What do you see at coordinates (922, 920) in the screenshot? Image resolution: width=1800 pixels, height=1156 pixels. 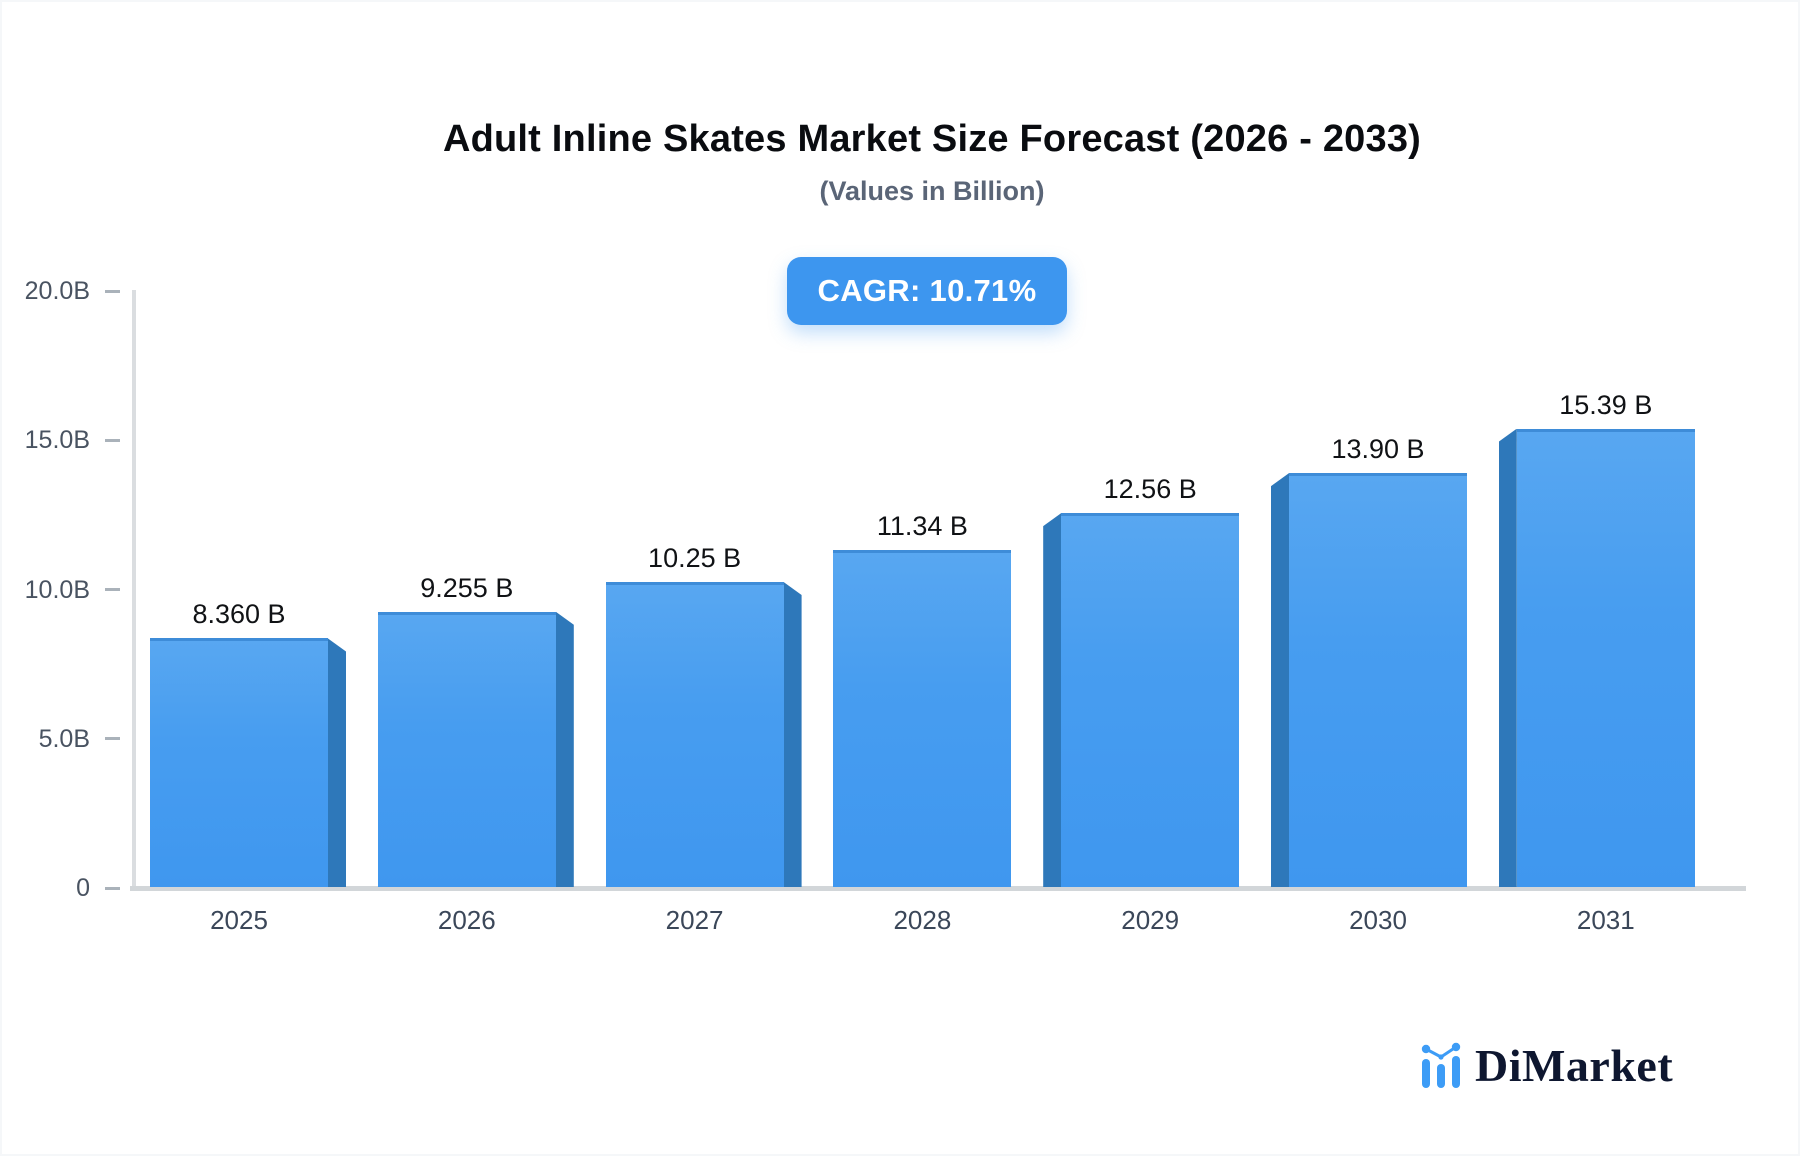 I see `x-tick-label-2028: 2028` at bounding box center [922, 920].